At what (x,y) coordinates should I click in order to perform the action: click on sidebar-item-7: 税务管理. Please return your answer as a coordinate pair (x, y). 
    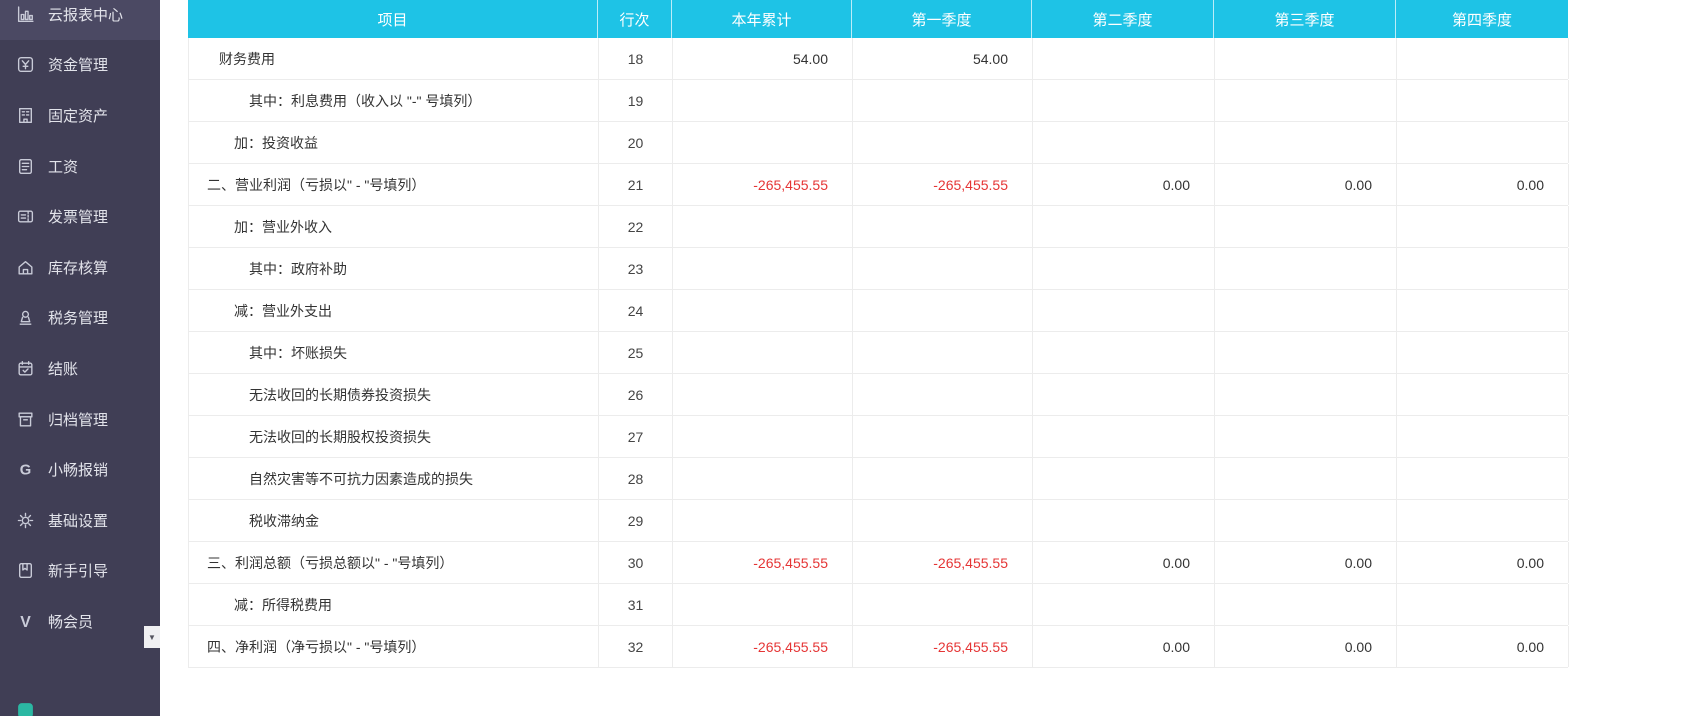
    Looking at the image, I should click on (80, 318).